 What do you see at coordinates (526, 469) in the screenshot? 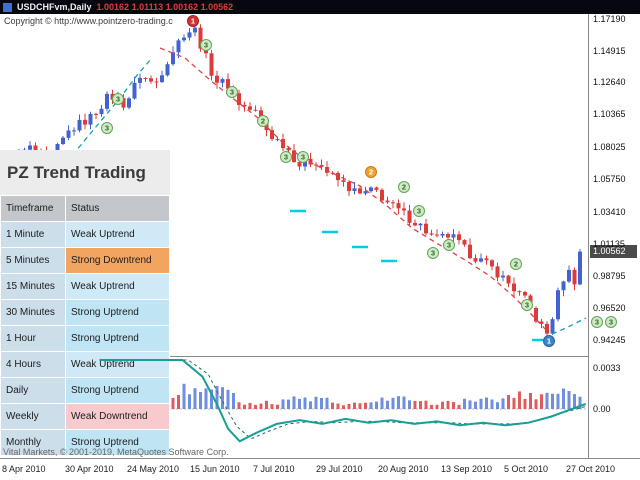
I see `time-axis-label: 5 Oct 2010` at bounding box center [526, 469].